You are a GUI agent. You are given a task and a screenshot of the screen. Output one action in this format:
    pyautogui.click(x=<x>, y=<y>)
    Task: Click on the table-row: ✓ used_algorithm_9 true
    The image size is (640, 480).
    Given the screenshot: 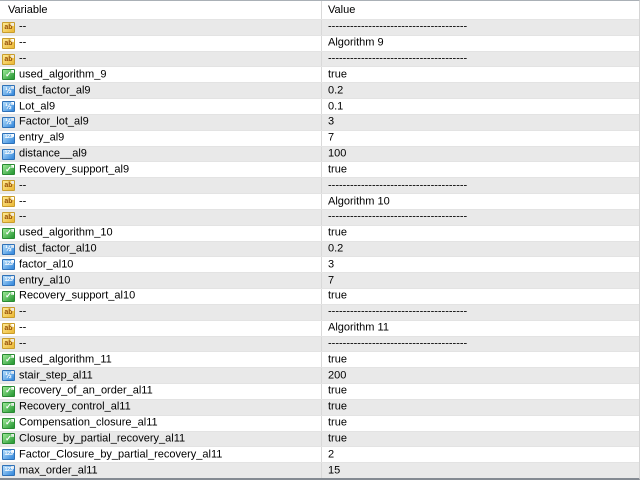 What is the action you would take?
    pyautogui.click(x=319, y=75)
    